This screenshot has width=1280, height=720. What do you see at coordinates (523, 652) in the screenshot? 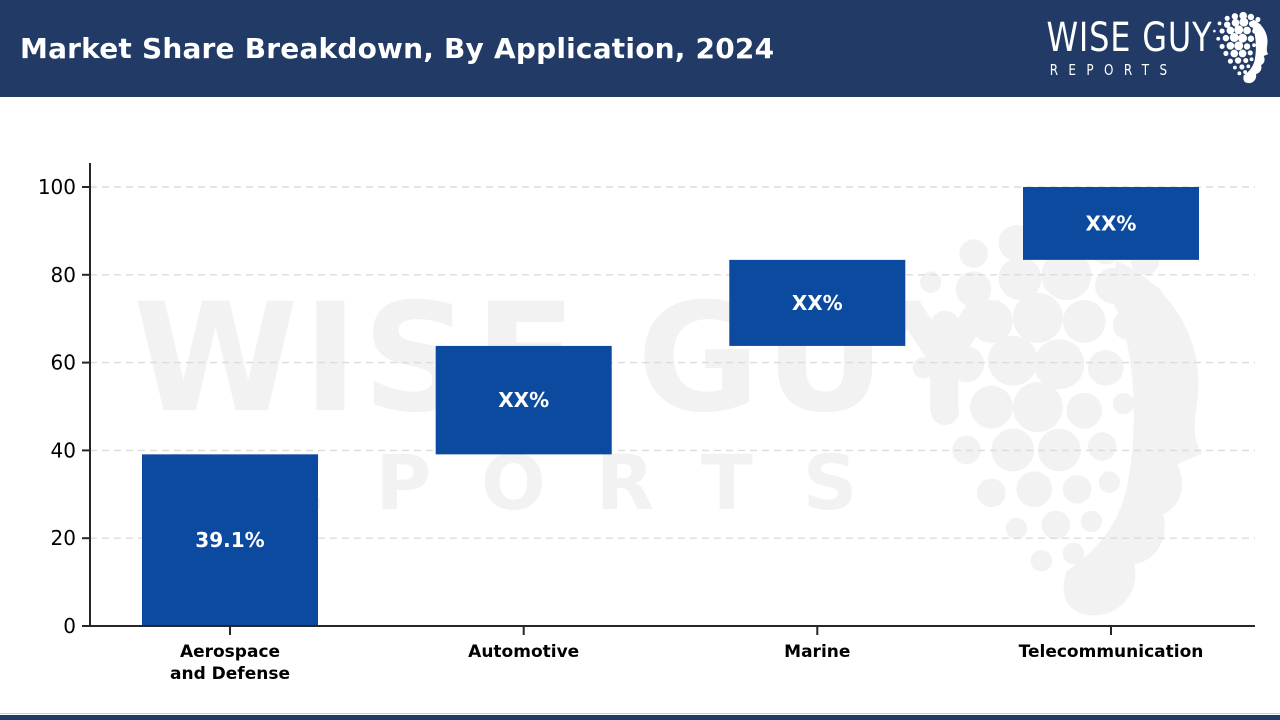
I see `x-tick-label-automotive: Automotive` at bounding box center [523, 652].